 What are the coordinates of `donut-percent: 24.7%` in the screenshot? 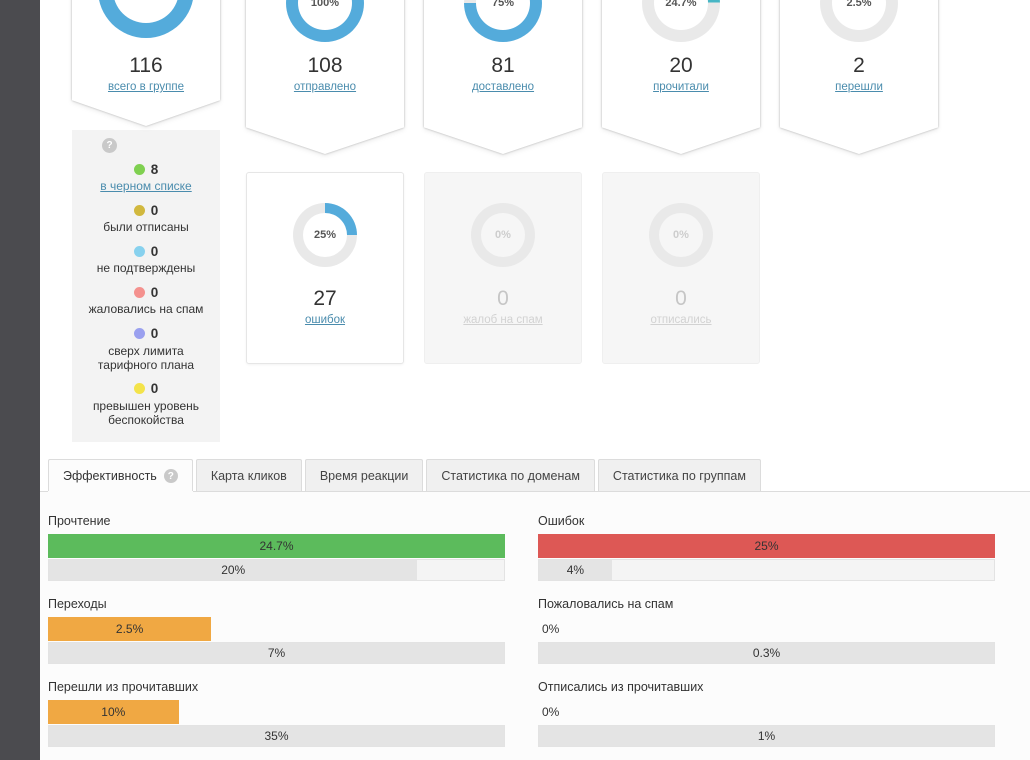 It's located at (681, 4).